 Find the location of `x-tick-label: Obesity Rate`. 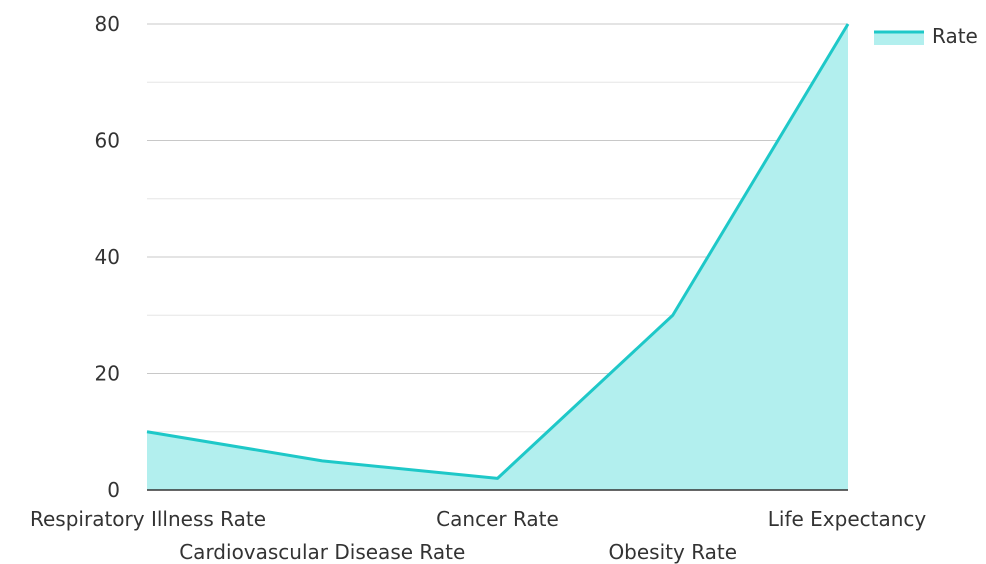

x-tick-label: Obesity Rate is located at coordinates (672, 552).